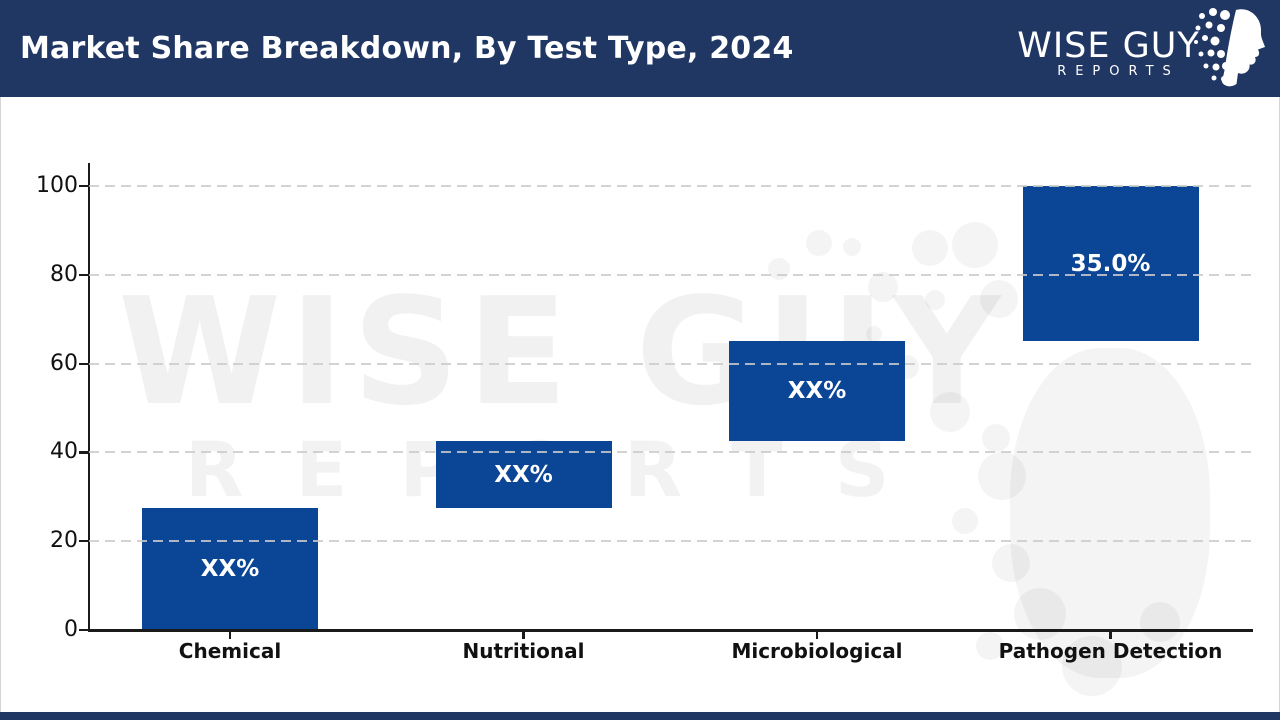 The width and height of the screenshot is (1280, 720). I want to click on bar-microbiological: XX%, so click(817, 391).